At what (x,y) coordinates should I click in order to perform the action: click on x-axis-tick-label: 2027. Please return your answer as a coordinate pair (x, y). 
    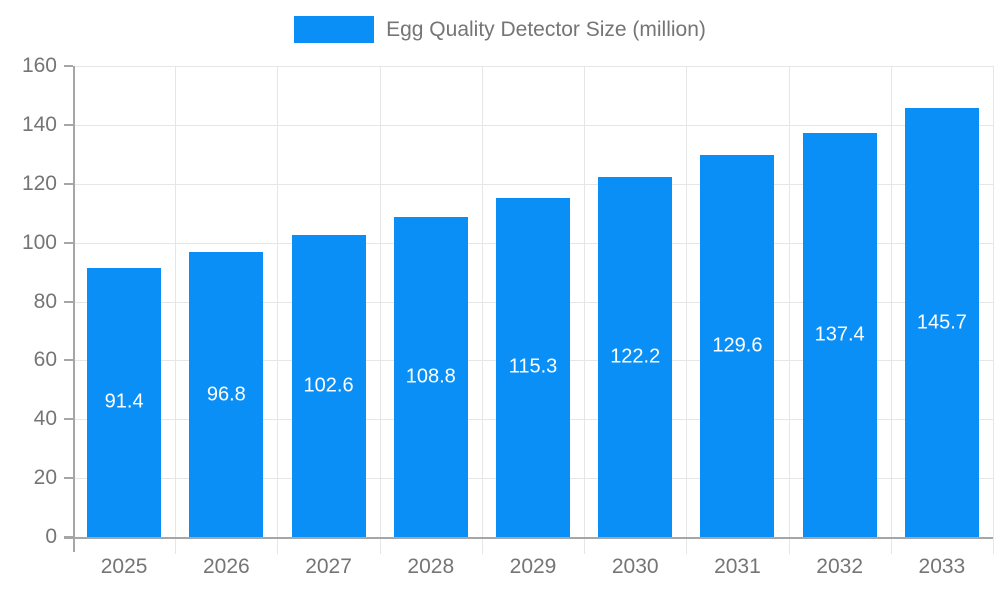
    Looking at the image, I should click on (328, 566).